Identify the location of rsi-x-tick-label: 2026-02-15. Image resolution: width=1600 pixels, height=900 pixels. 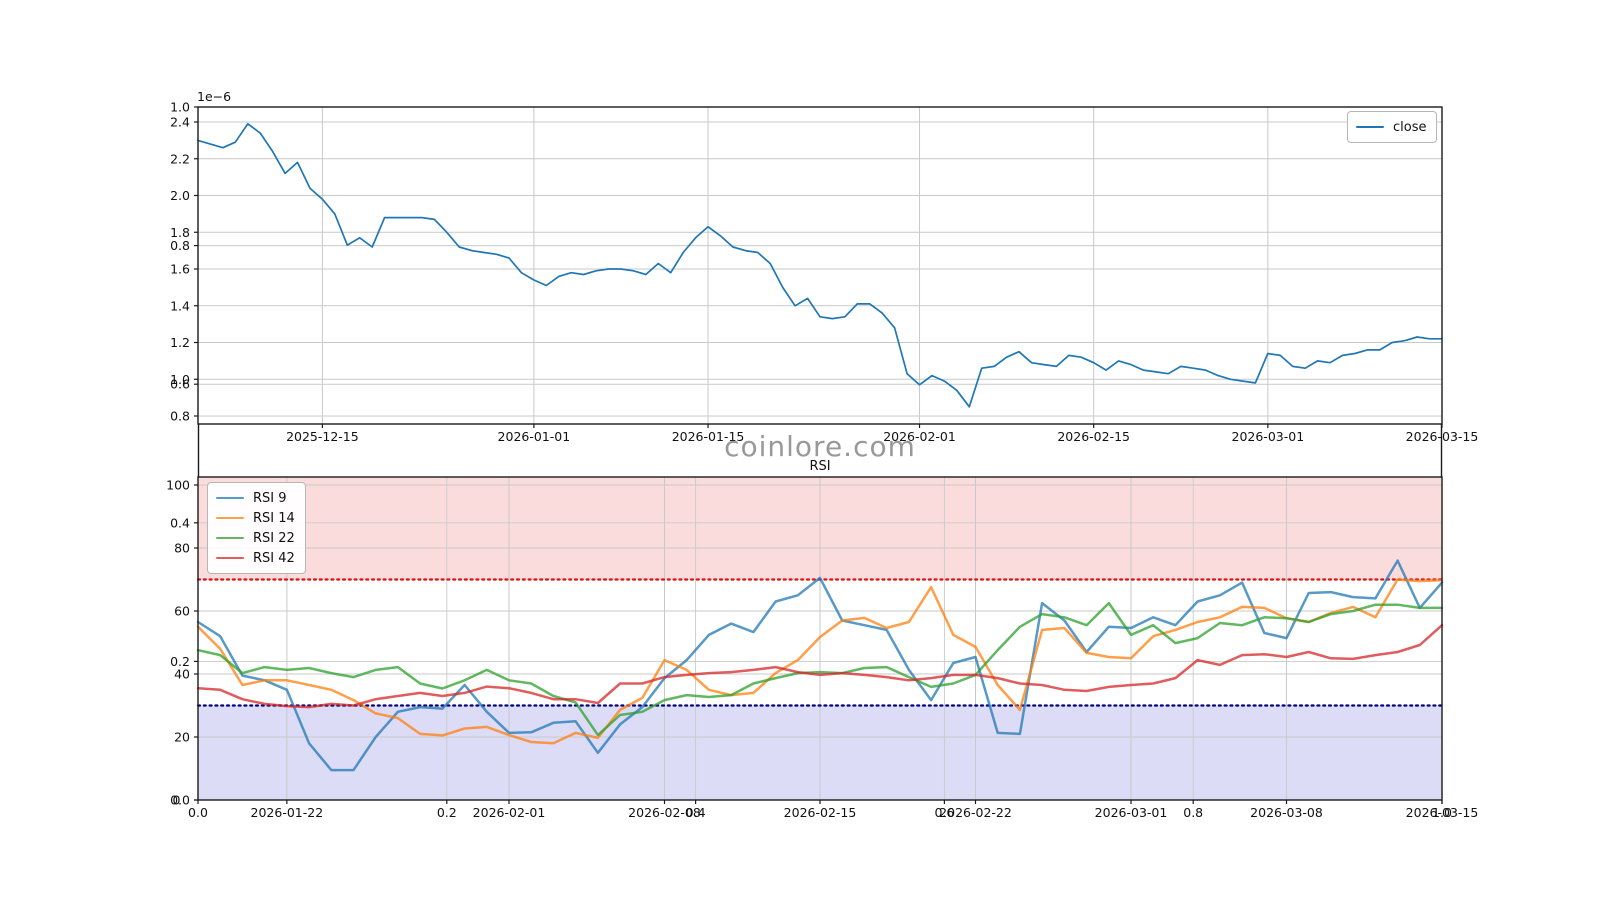
(820, 812).